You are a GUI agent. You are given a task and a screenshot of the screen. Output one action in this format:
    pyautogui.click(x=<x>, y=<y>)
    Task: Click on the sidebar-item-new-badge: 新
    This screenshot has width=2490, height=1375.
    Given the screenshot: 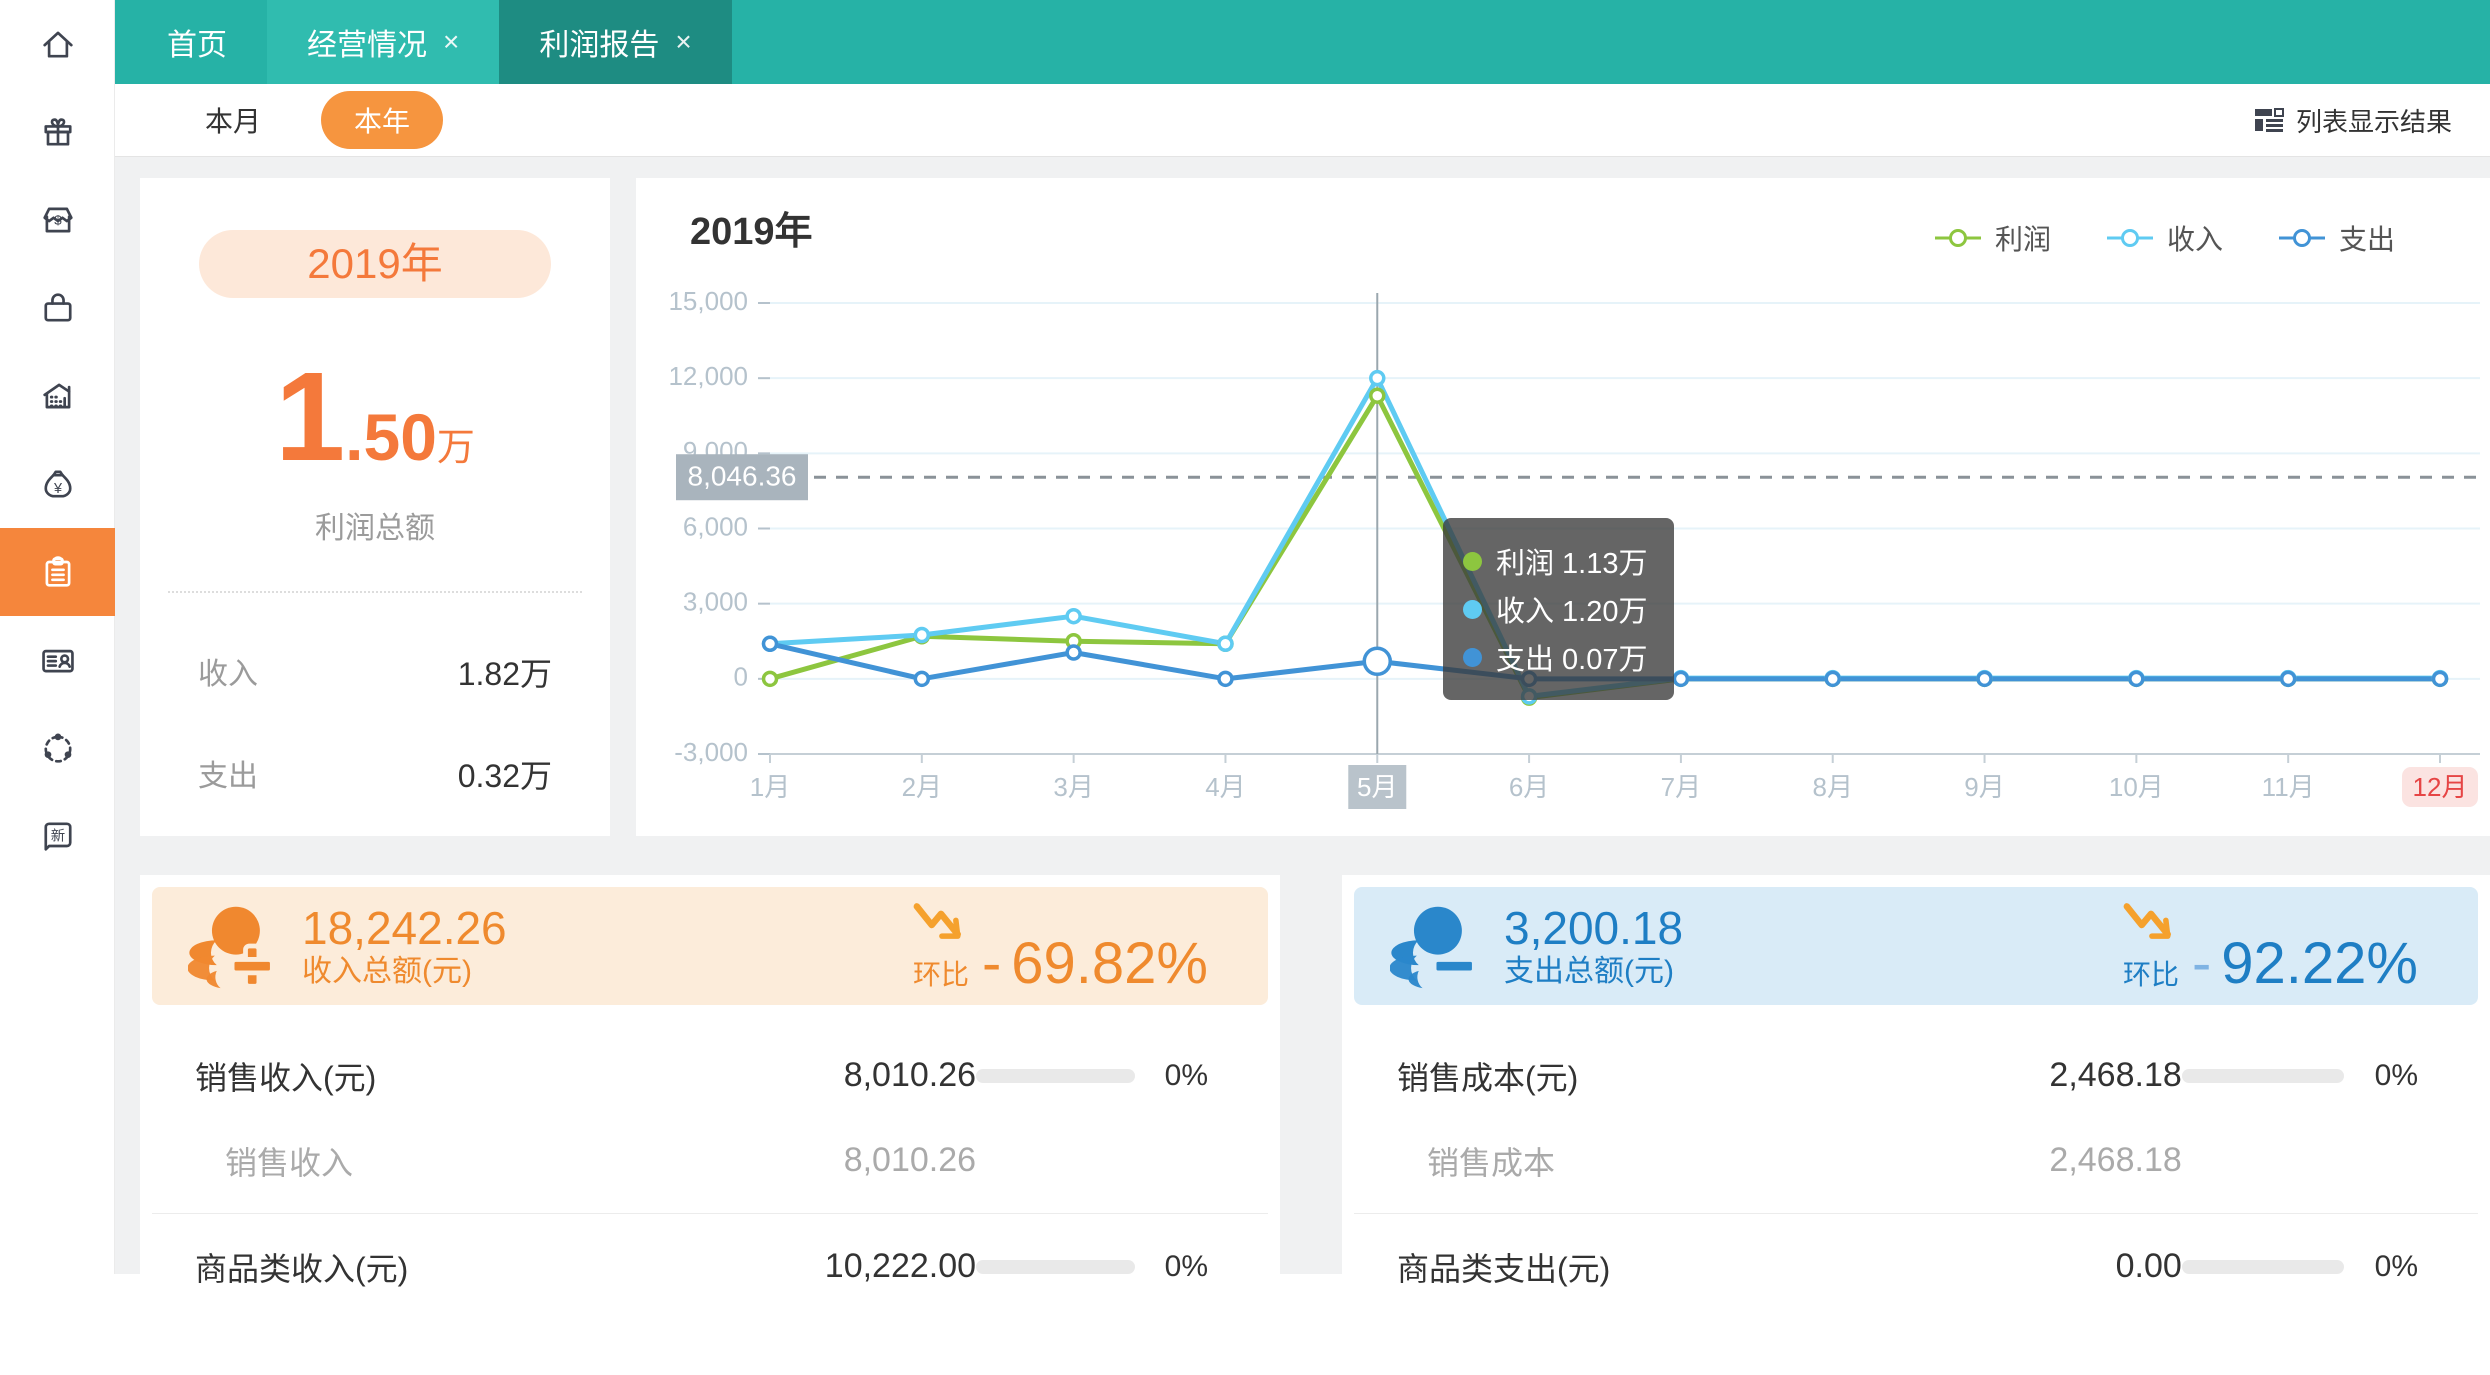 What is the action you would take?
    pyautogui.click(x=57, y=836)
    